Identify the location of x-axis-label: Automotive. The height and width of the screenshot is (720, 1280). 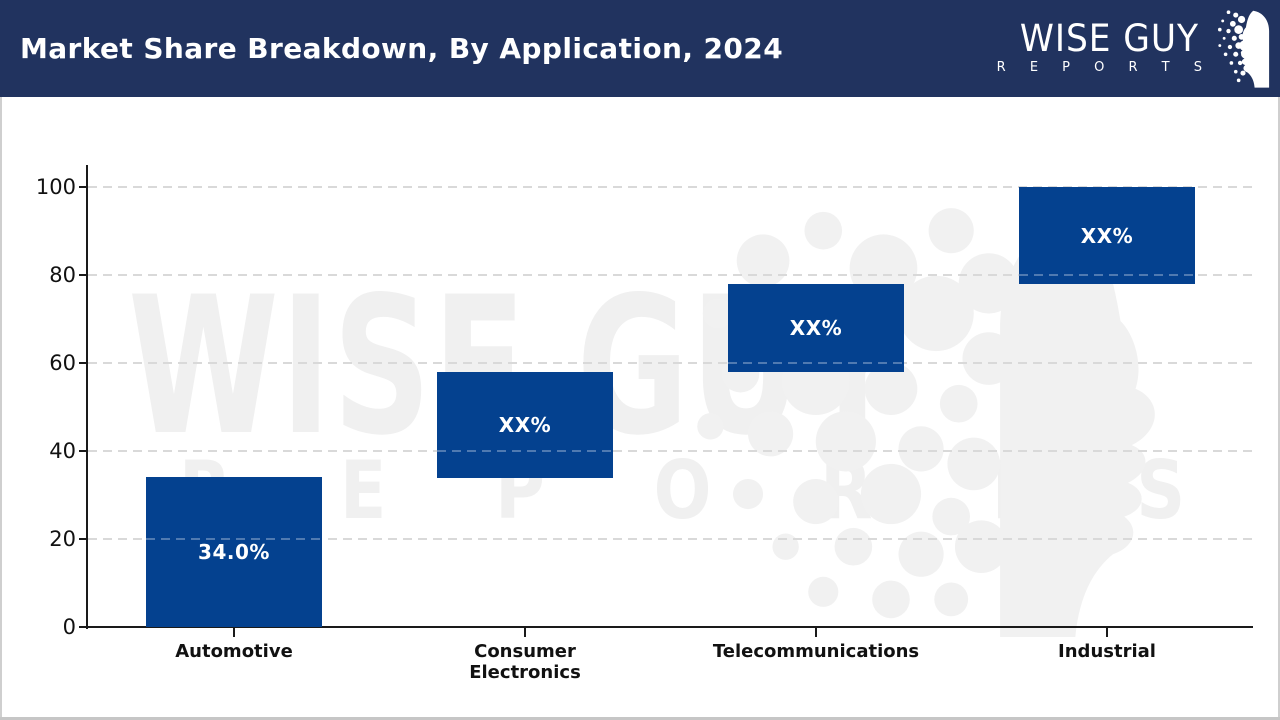
(234, 651).